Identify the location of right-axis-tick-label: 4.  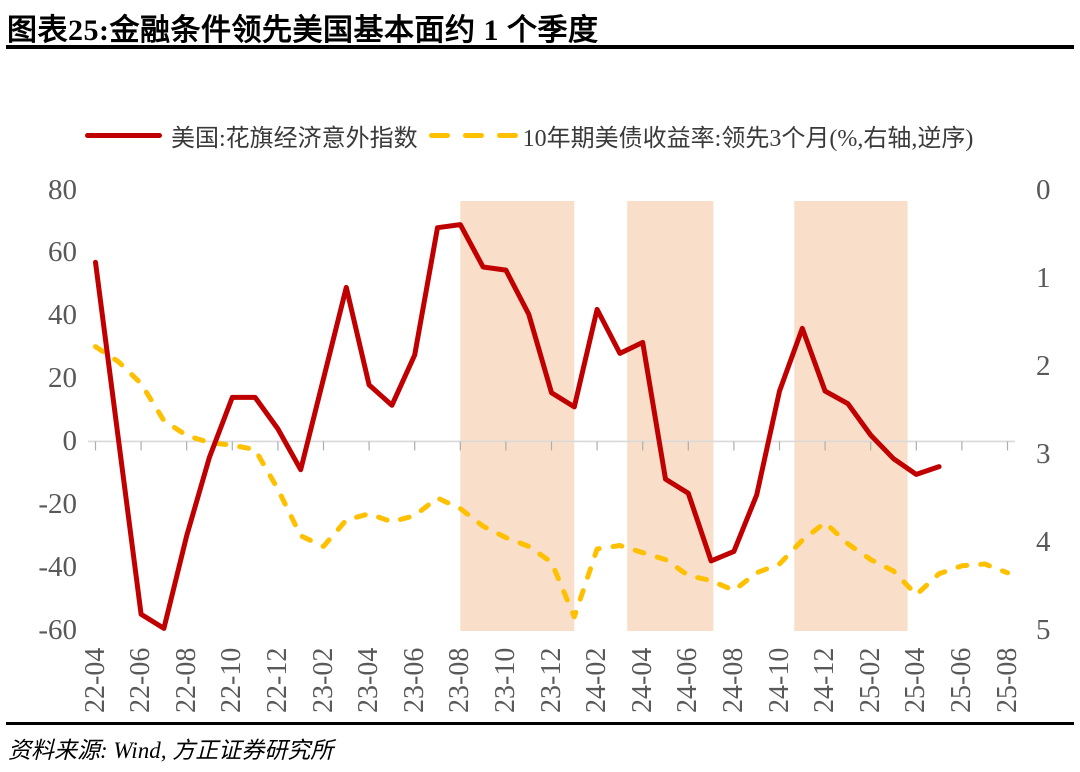
(1043, 541).